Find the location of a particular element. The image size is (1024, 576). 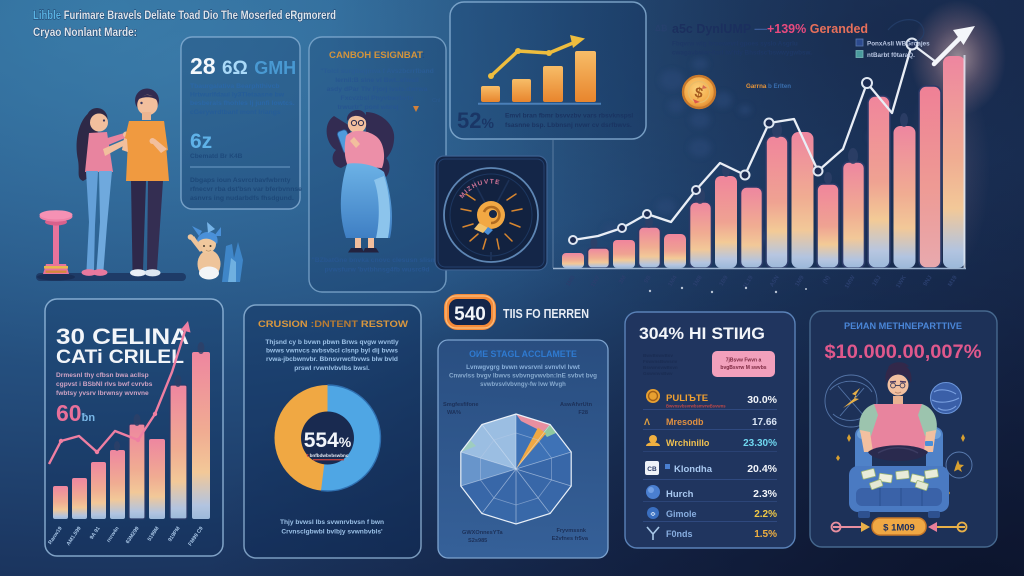

svg-text:besberals fhohles lj junfi low: besberals fhohles lj junfi lowtcs. is located at coordinates (242, 103).